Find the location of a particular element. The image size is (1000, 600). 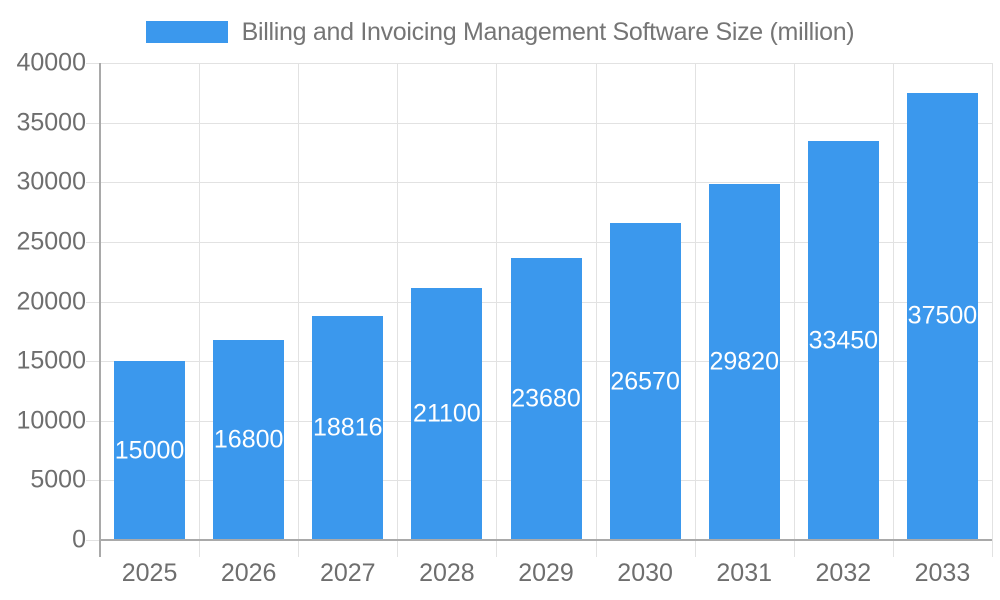

bar-2027 is located at coordinates (348, 427).